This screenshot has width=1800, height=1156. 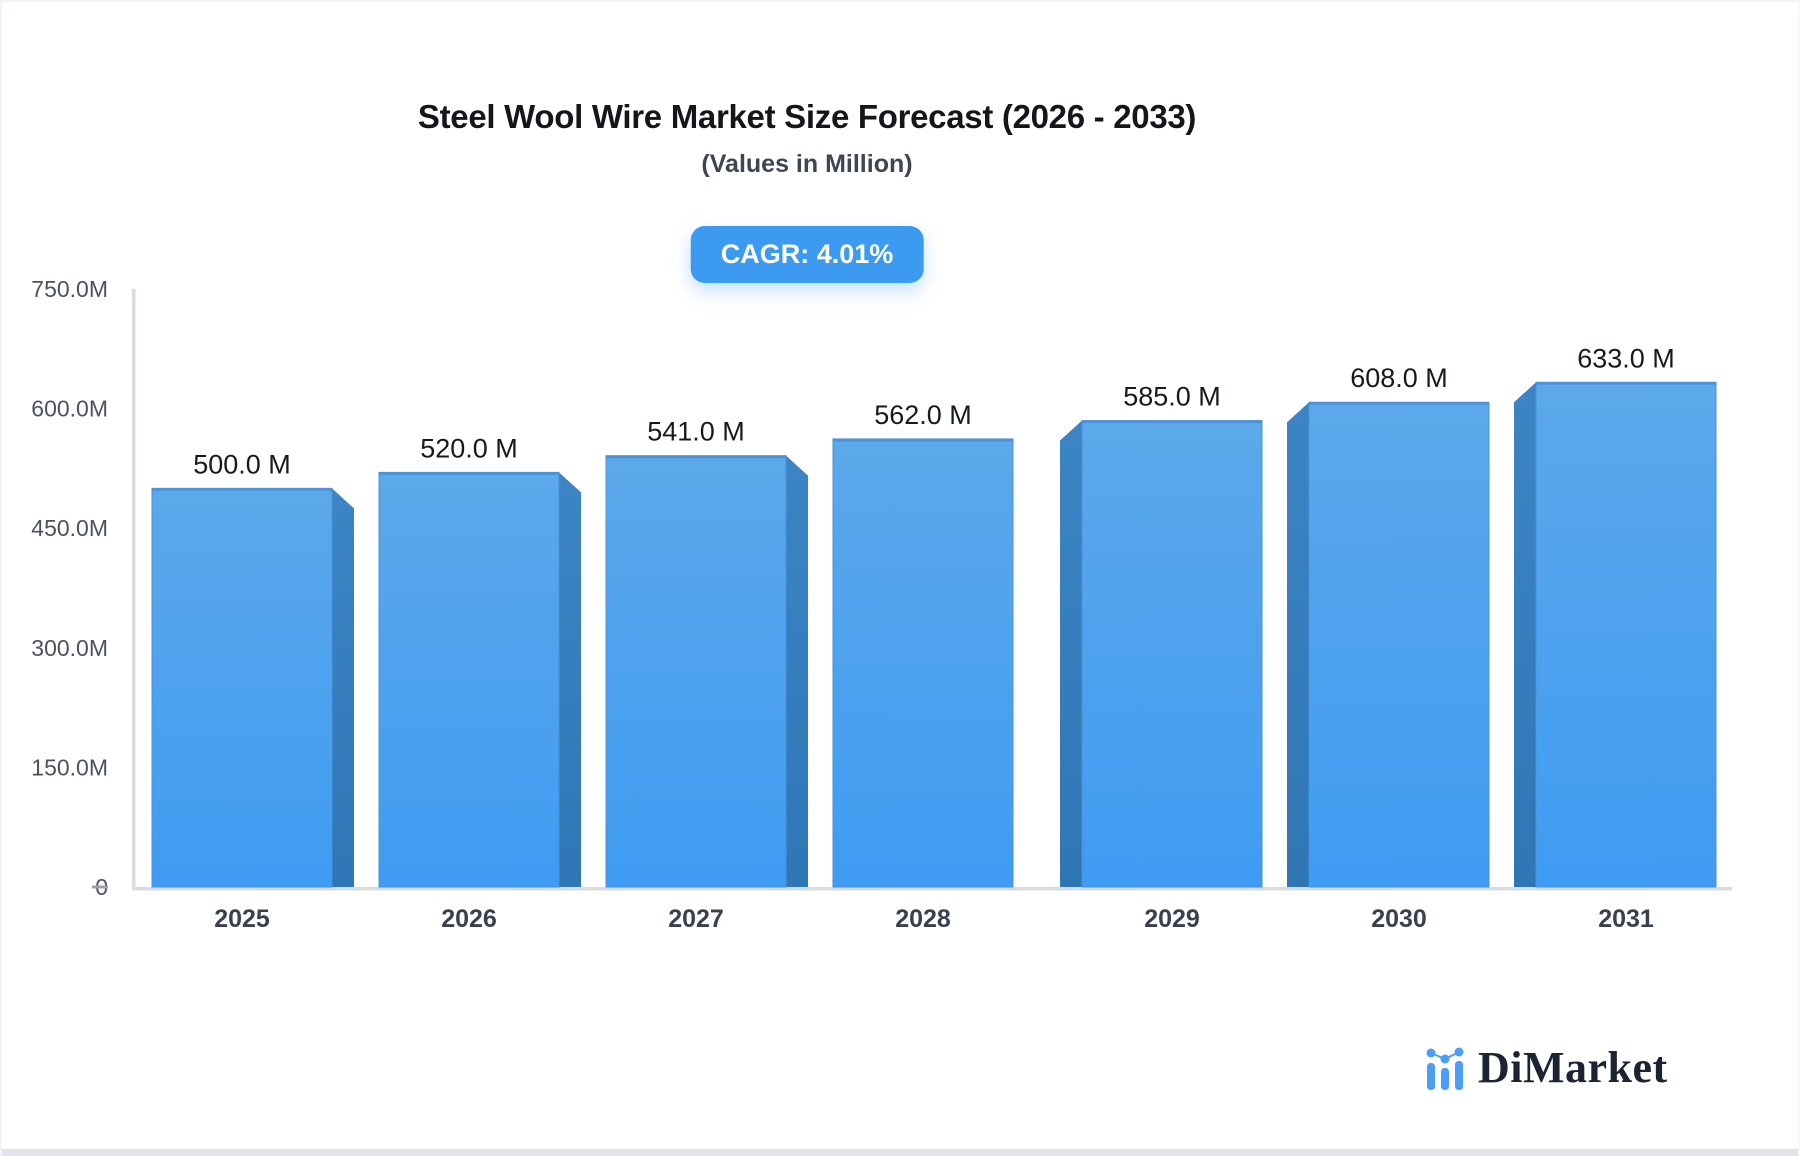 I want to click on bar-2027, so click(x=696, y=671).